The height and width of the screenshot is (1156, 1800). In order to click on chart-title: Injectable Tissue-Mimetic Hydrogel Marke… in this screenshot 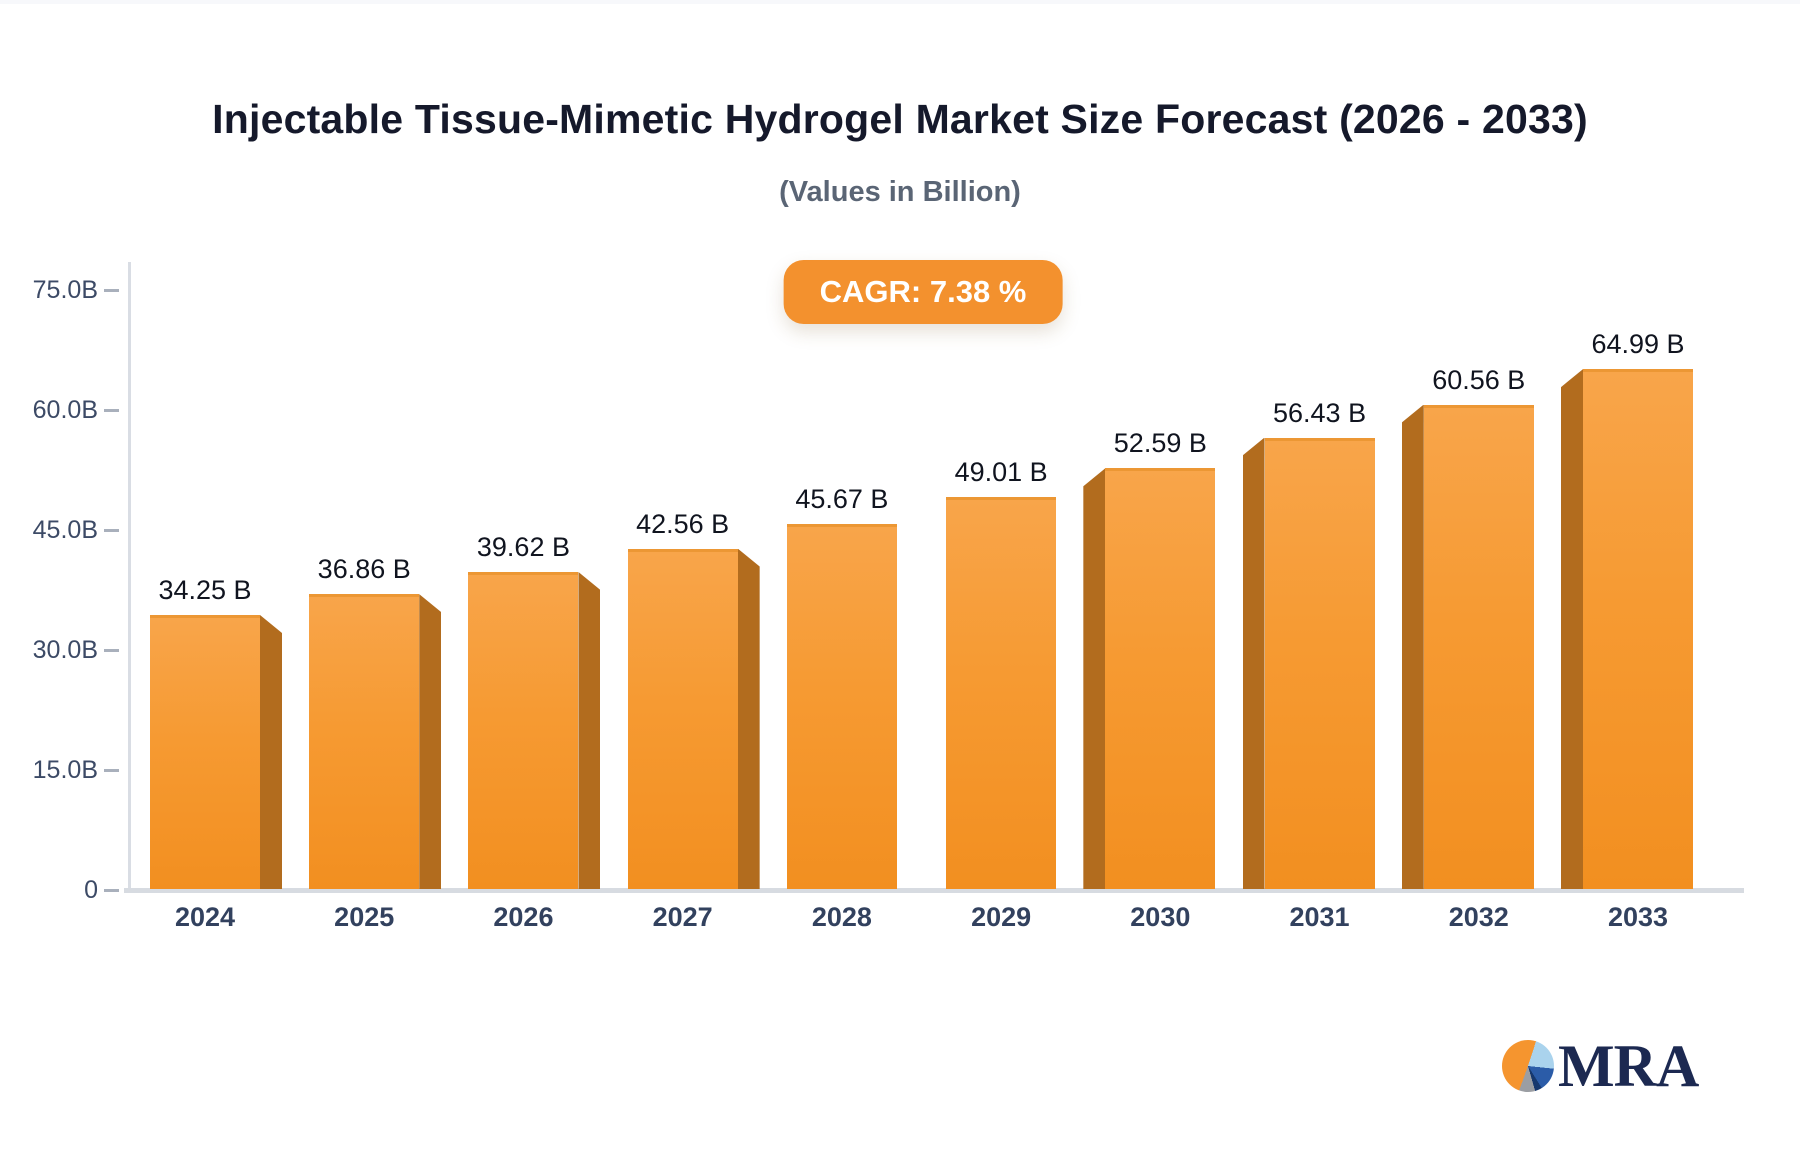, I will do `click(900, 119)`.